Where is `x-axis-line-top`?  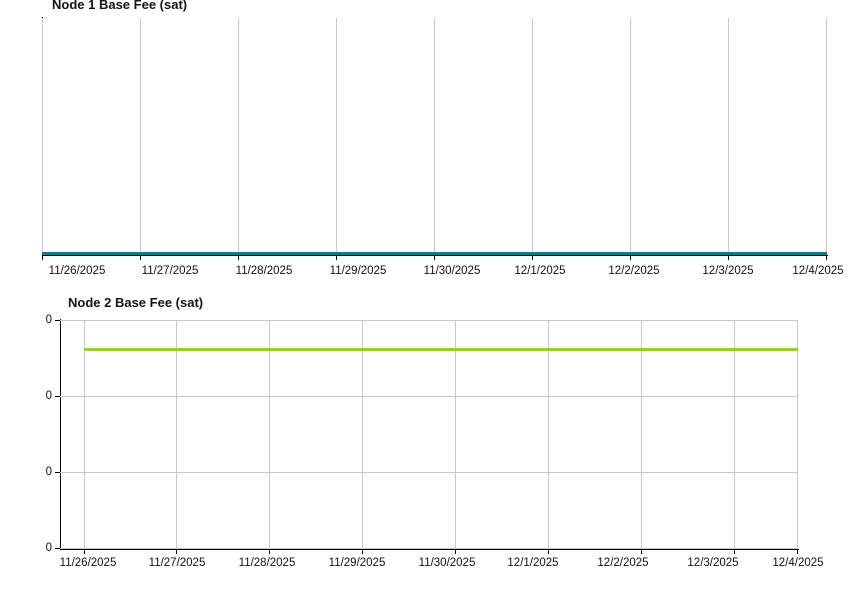
x-axis-line-top is located at coordinates (435, 255).